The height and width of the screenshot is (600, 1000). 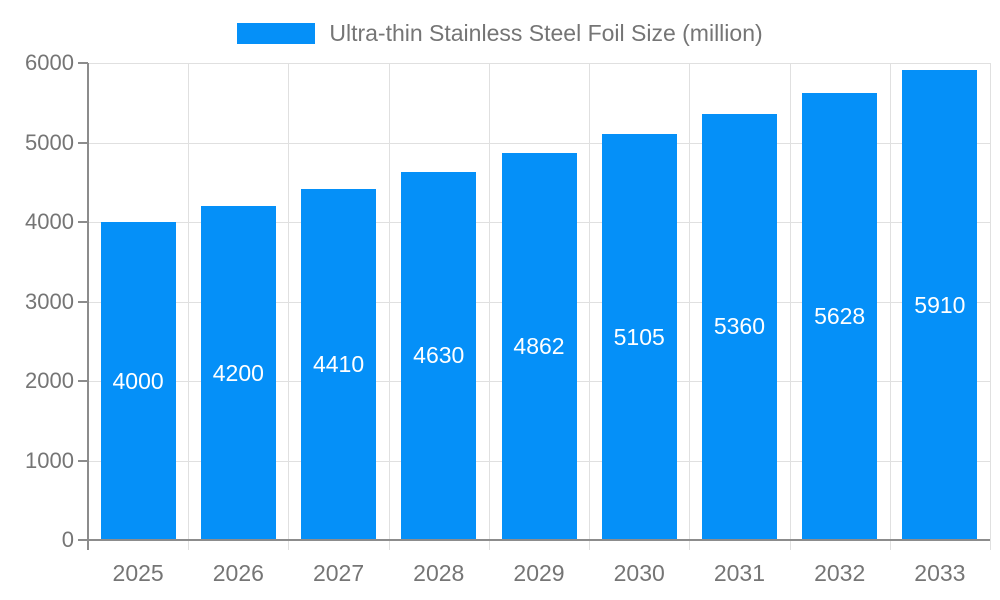 I want to click on bar-value-label: 4862, so click(x=539, y=346).